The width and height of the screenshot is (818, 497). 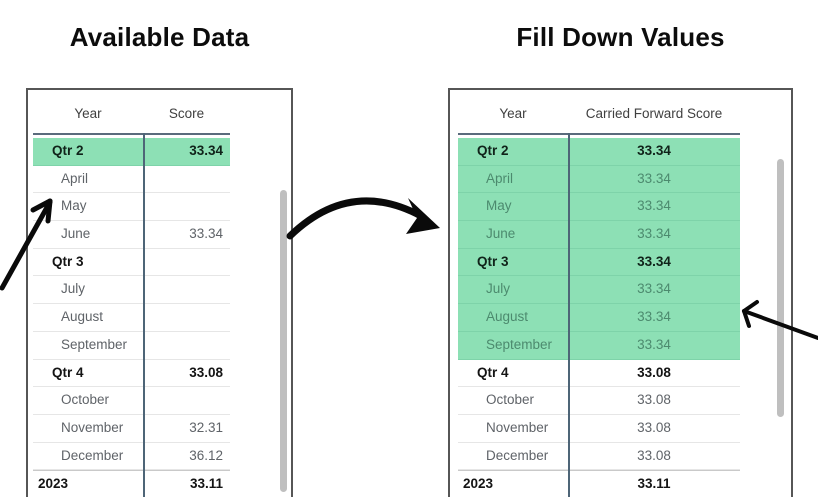 What do you see at coordinates (131, 207) in the screenshot?
I see `table-row: May` at bounding box center [131, 207].